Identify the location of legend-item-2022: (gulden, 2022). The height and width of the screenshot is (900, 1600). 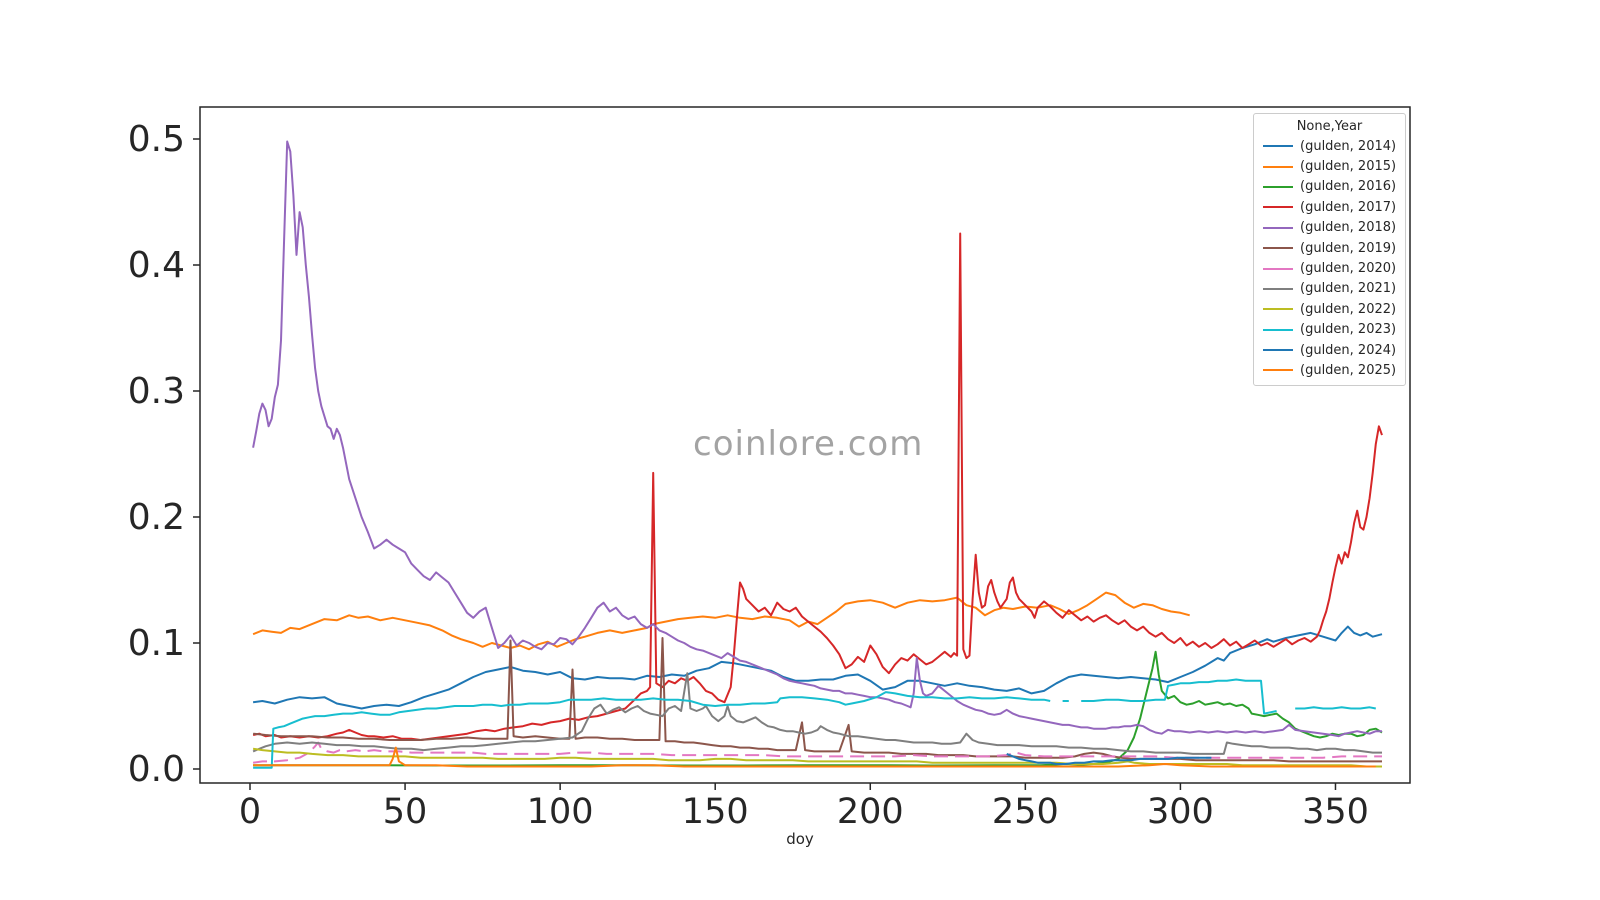
(1329, 309).